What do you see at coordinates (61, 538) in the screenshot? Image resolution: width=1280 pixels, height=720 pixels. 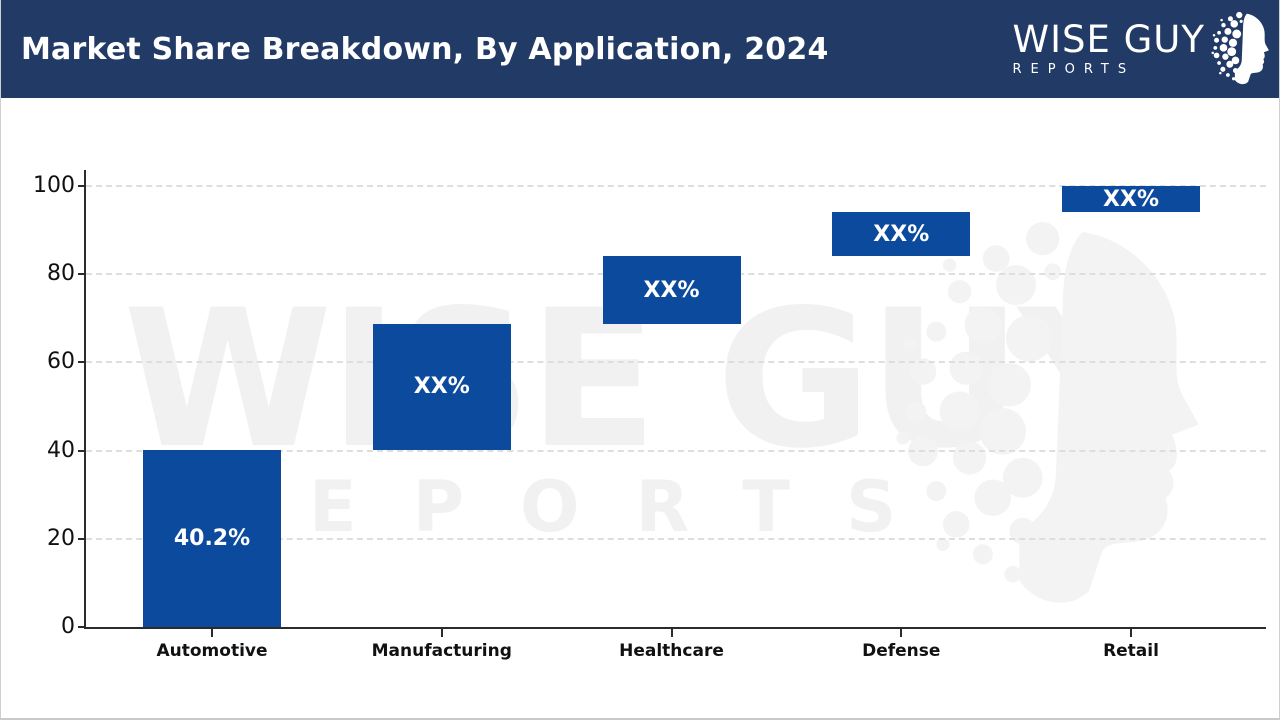 I see `y-tick-label: 20` at bounding box center [61, 538].